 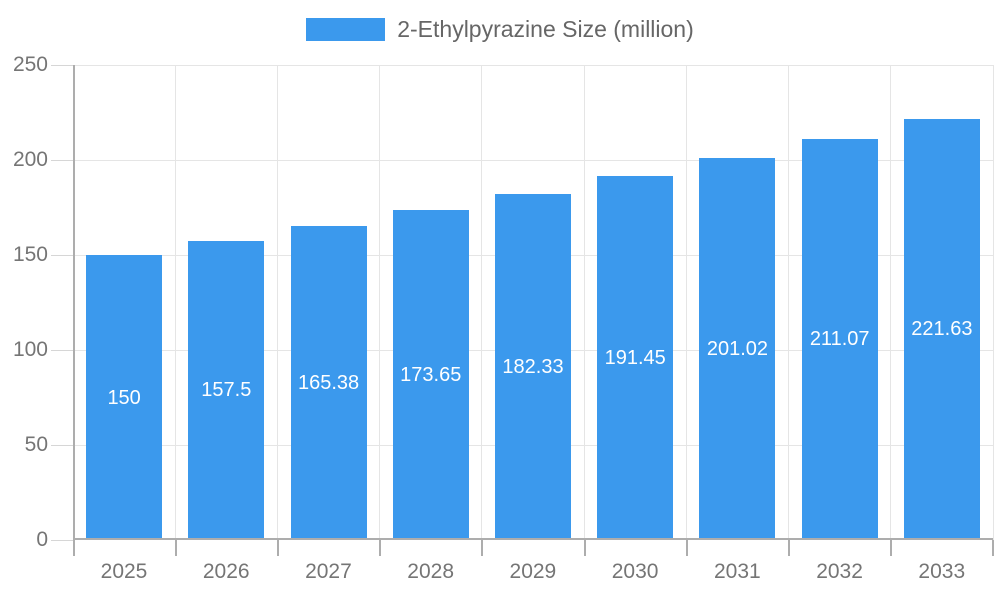 What do you see at coordinates (226, 571) in the screenshot?
I see `x-tick-label: 2026` at bounding box center [226, 571].